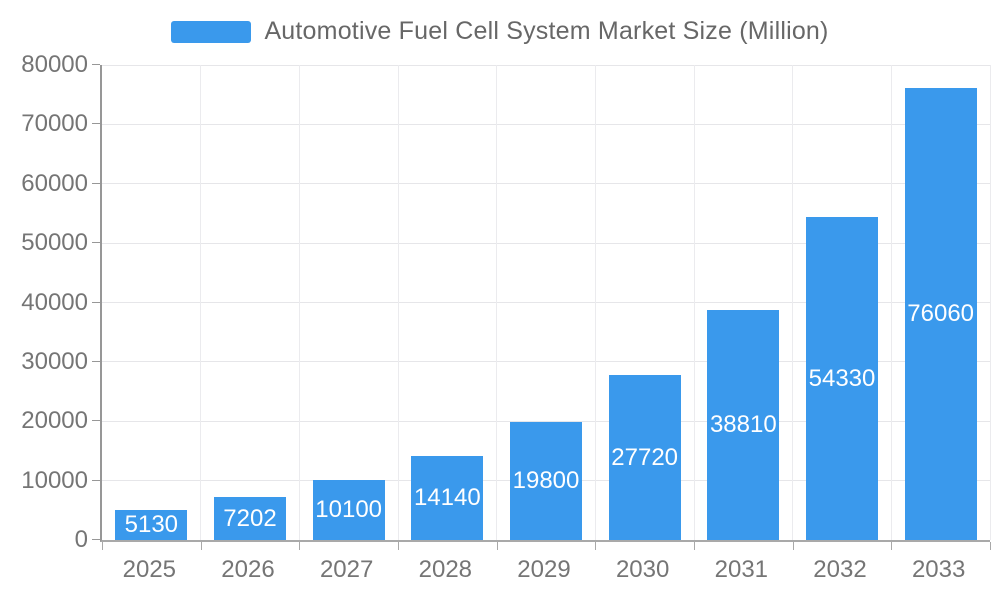 The height and width of the screenshot is (600, 1000). I want to click on bar-2029: 19800, so click(546, 481).